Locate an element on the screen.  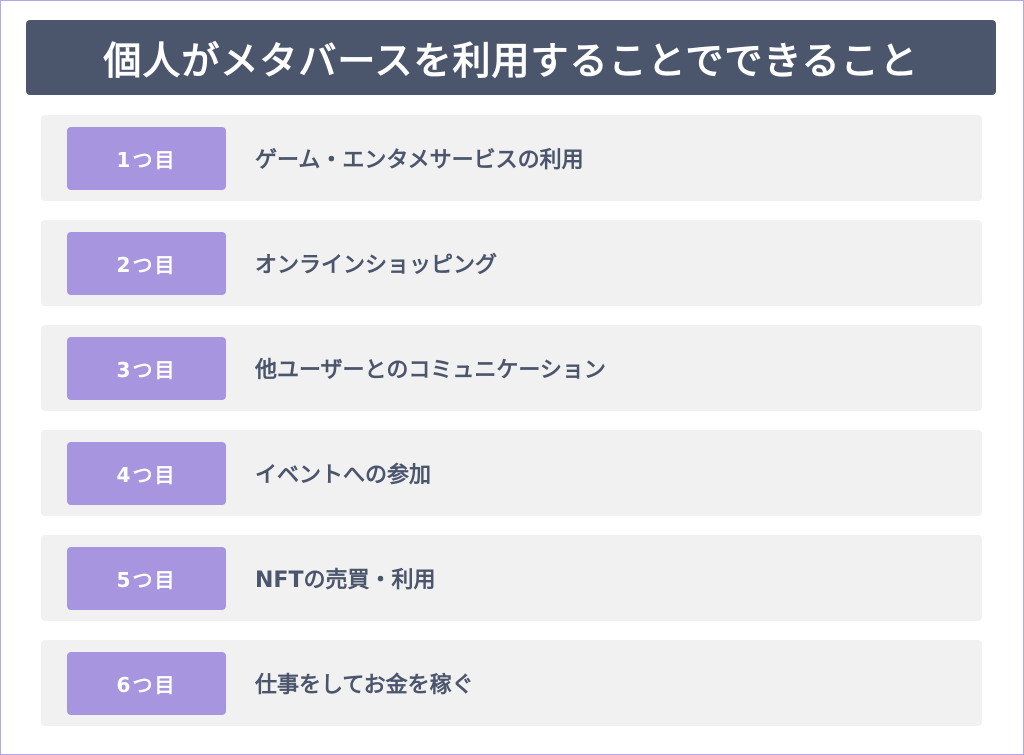
list-item: 1つ目 ゲーム・エンタメサービスの利用 is located at coordinates (511, 158).